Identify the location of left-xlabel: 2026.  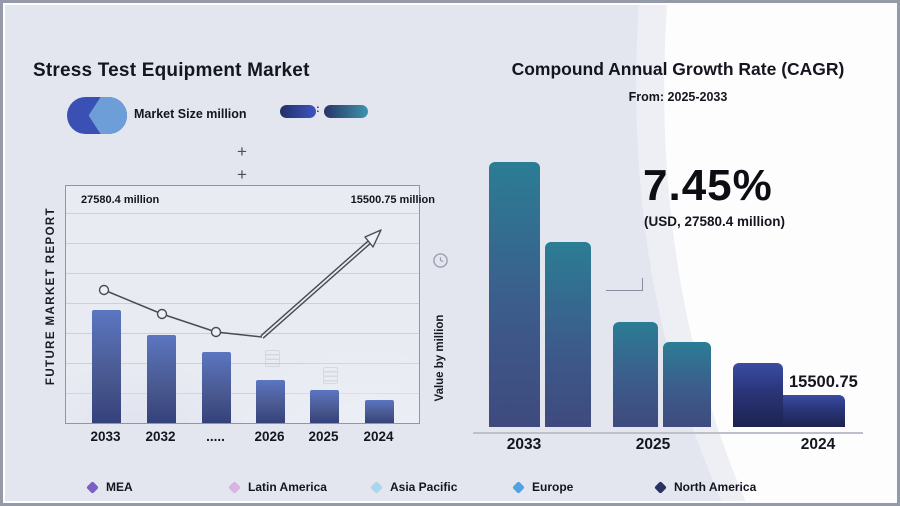
(269, 436).